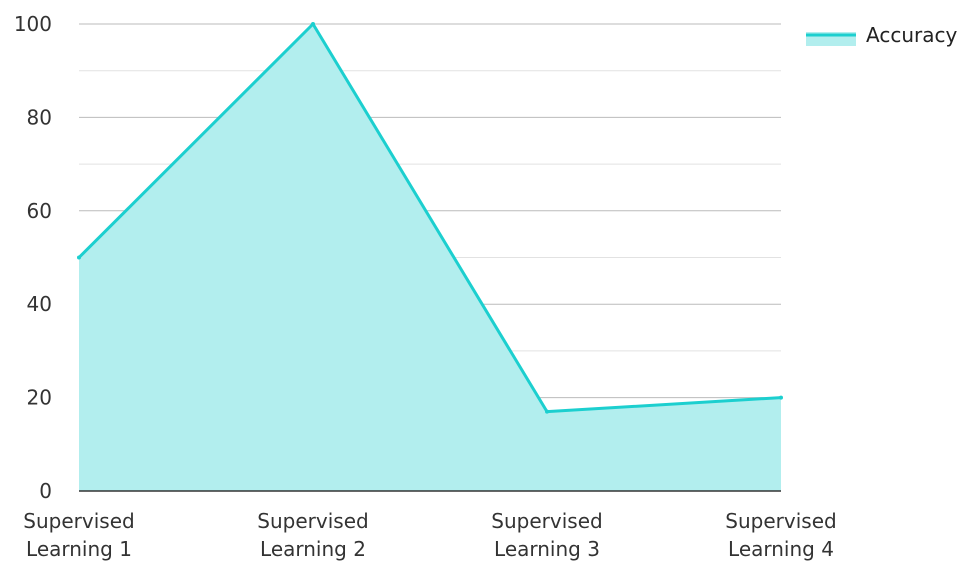 The width and height of the screenshot is (971, 566). I want to click on x-tick-label: Supervised Learning 4, so click(780, 535).